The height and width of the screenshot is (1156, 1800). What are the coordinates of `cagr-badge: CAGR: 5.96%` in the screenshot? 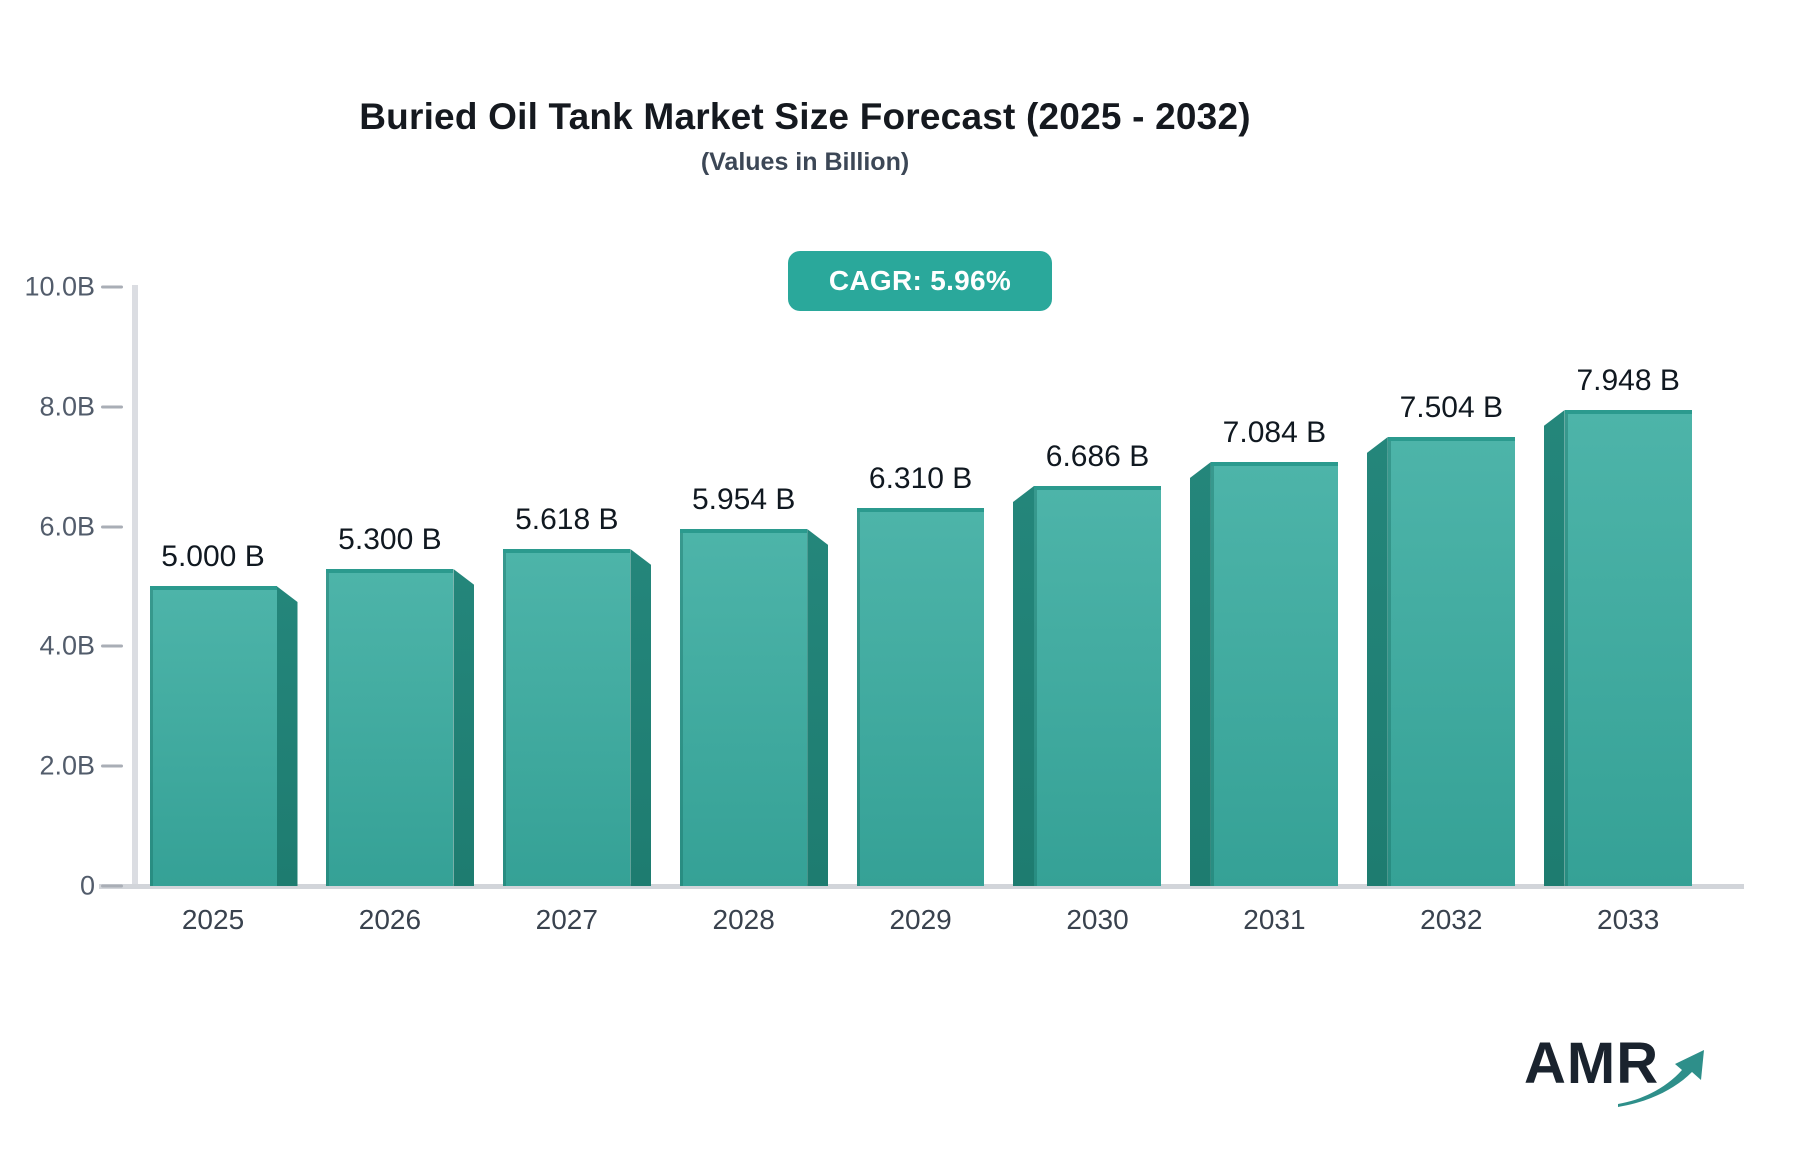 It's located at (920, 281).